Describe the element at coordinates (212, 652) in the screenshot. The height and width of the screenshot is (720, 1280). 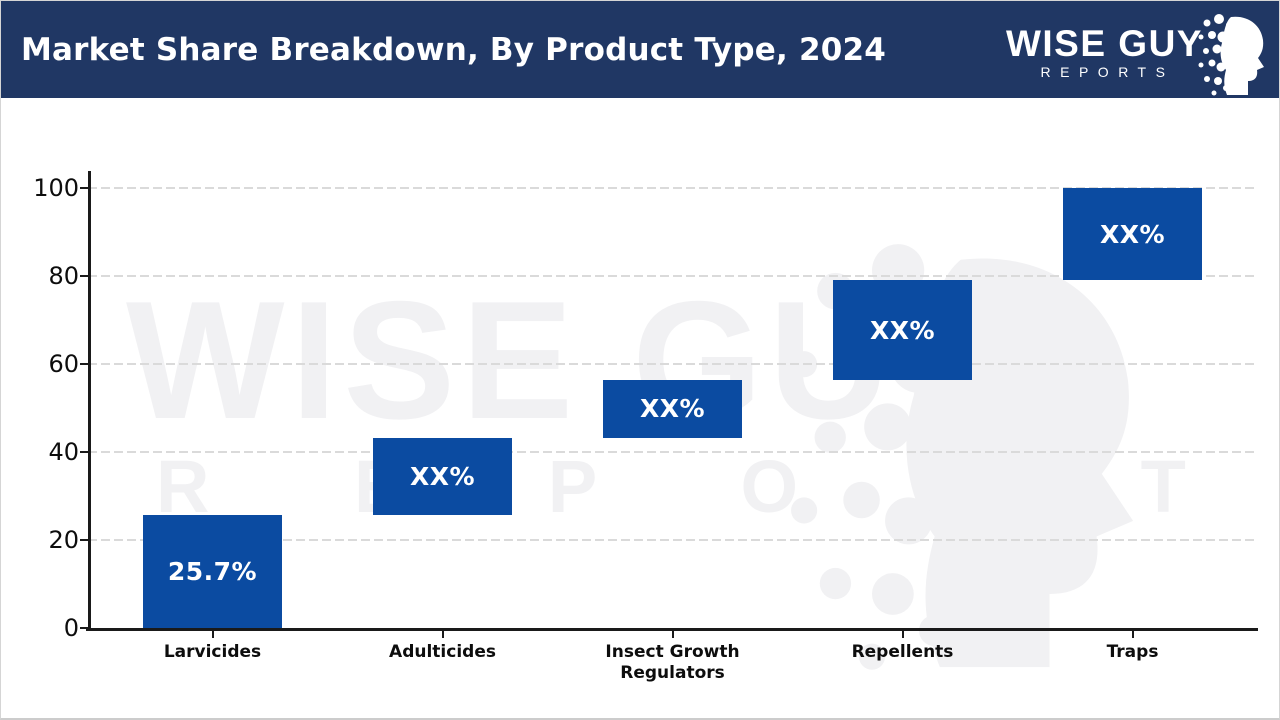
I see `category-label: Larvicides` at that location.